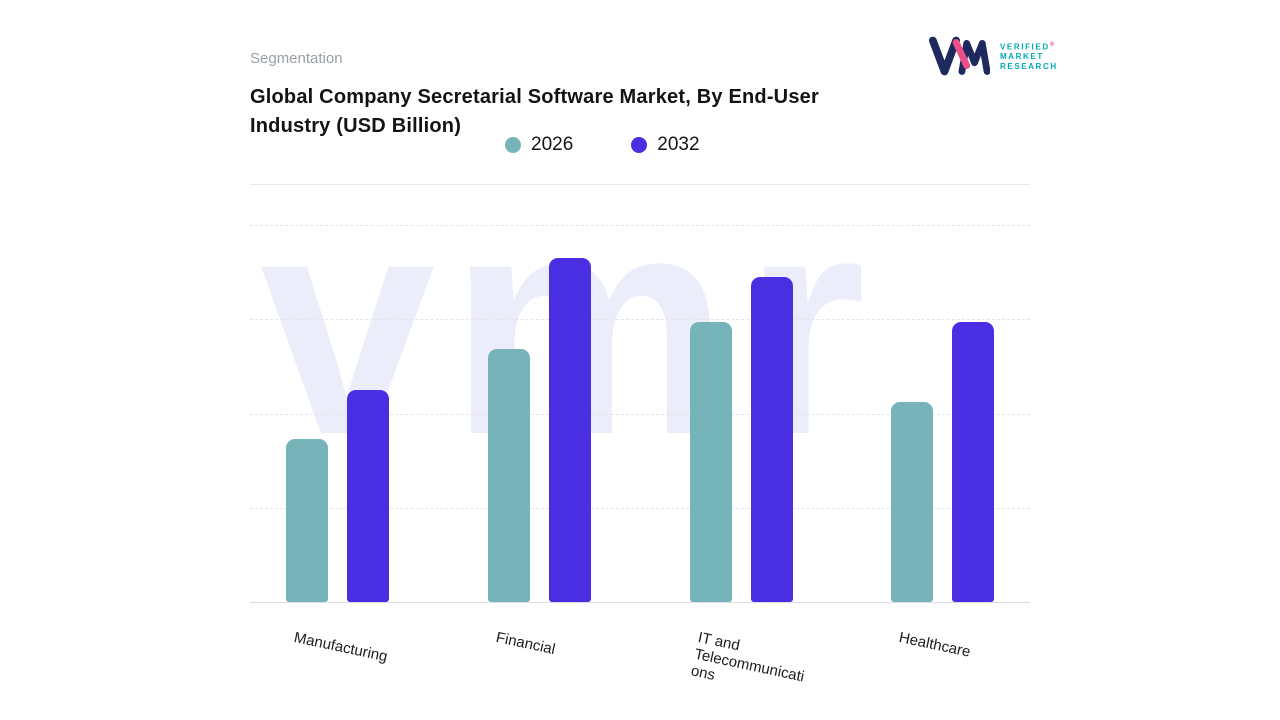 The width and height of the screenshot is (1280, 720). Describe the element at coordinates (640, 602) in the screenshot. I see `x-axis-line` at that location.